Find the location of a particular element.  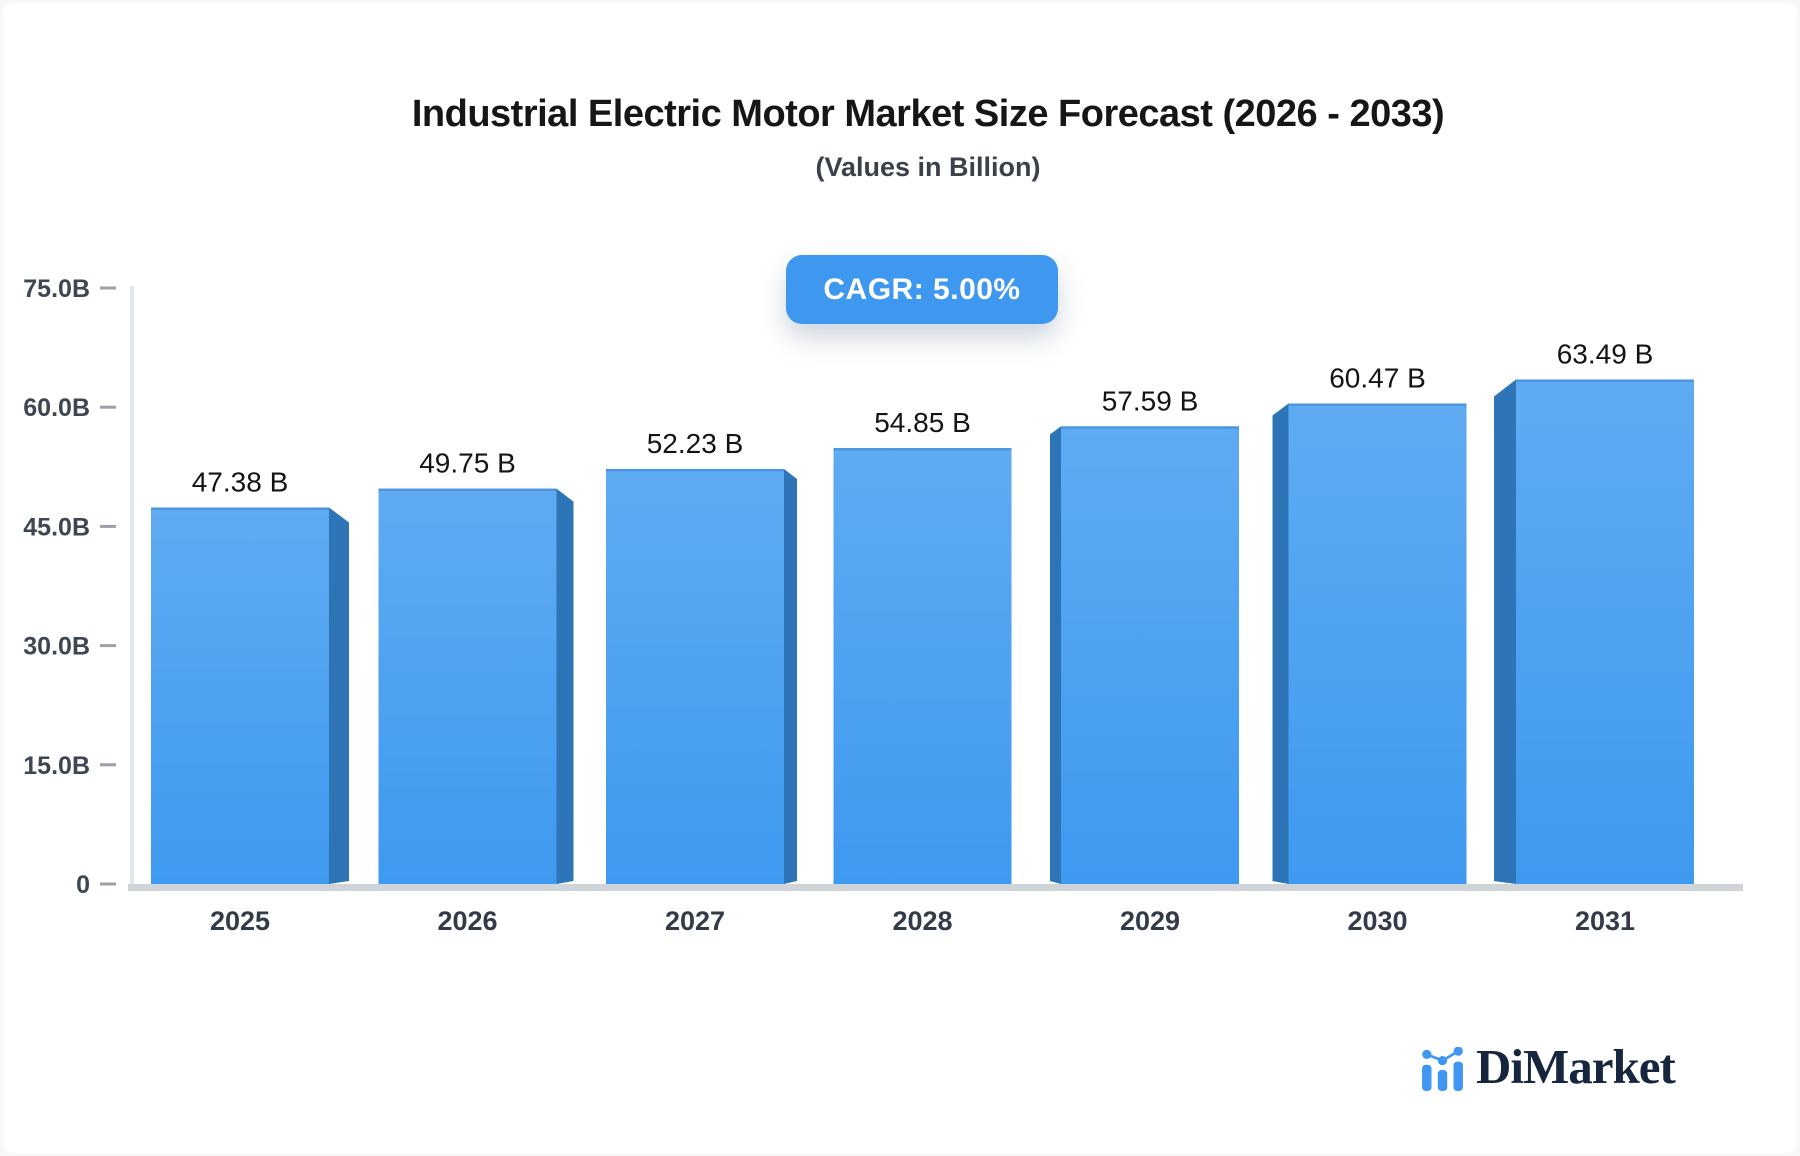

page-subtitle: (Values in Billion) is located at coordinates (928, 166).